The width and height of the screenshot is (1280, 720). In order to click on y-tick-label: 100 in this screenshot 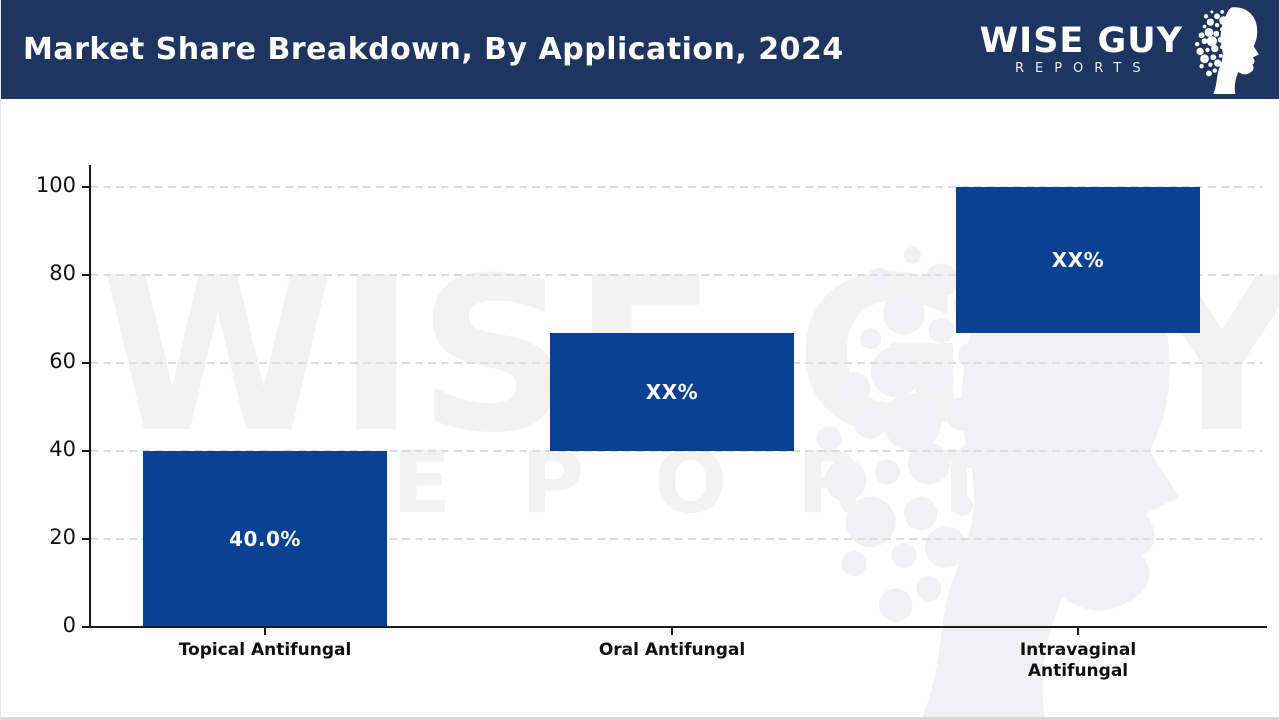, I will do `click(55, 185)`.